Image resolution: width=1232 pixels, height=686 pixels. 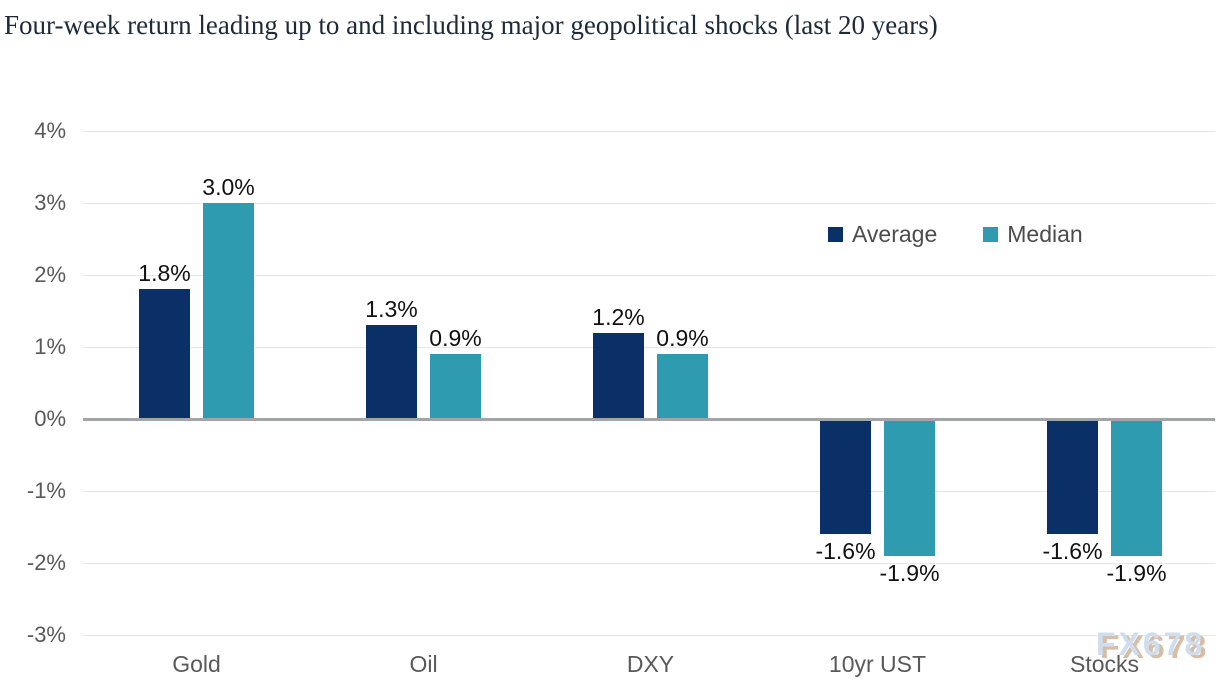 I want to click on gridline-1%, so click(x=649, y=347).